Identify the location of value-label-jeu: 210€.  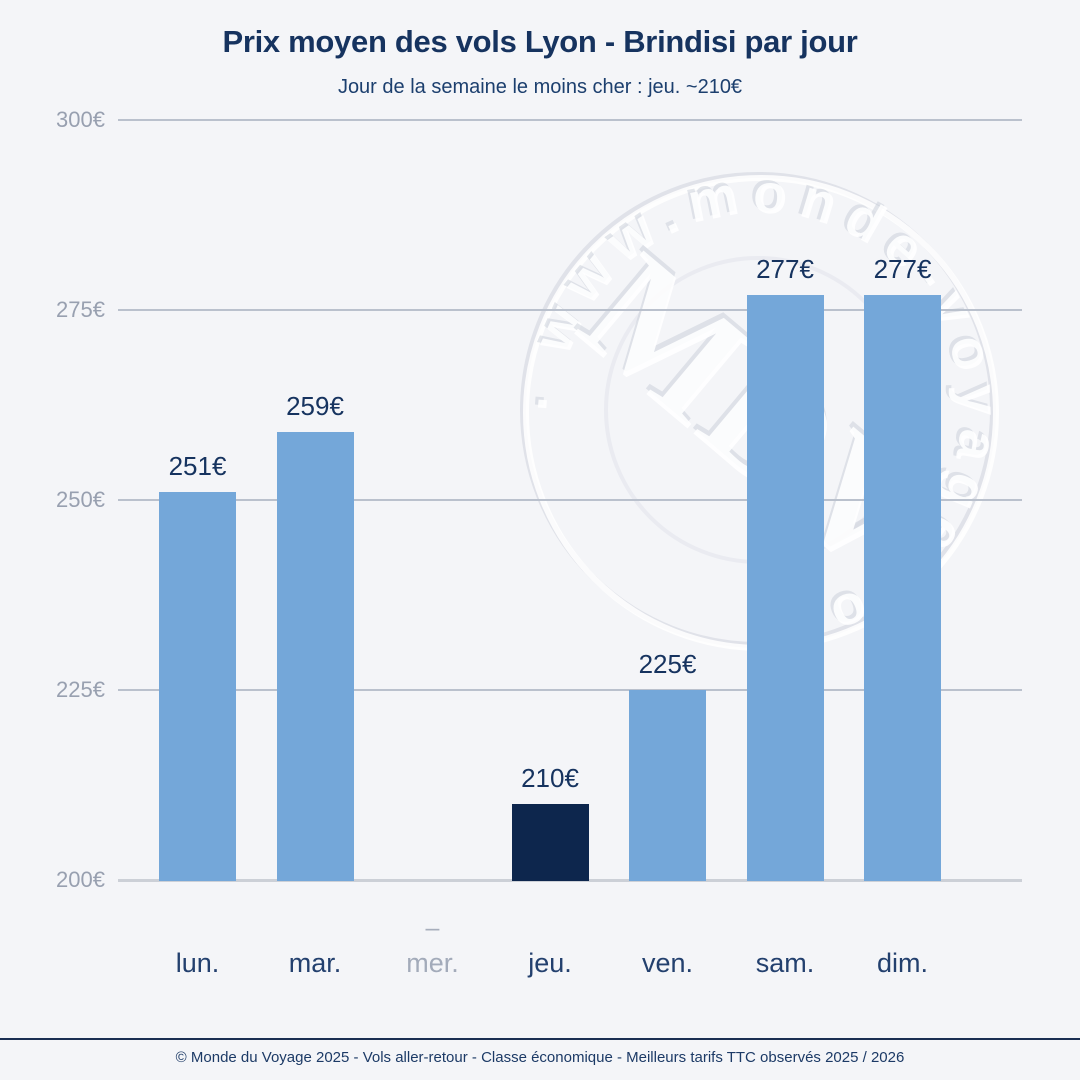
(550, 778).